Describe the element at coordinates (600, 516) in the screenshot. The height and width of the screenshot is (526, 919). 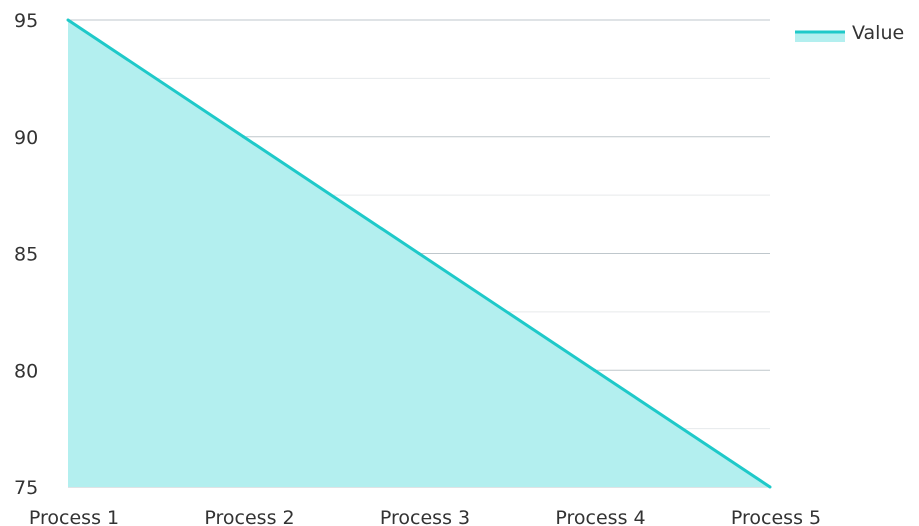
I see `x-tick-label: Process 4` at that location.